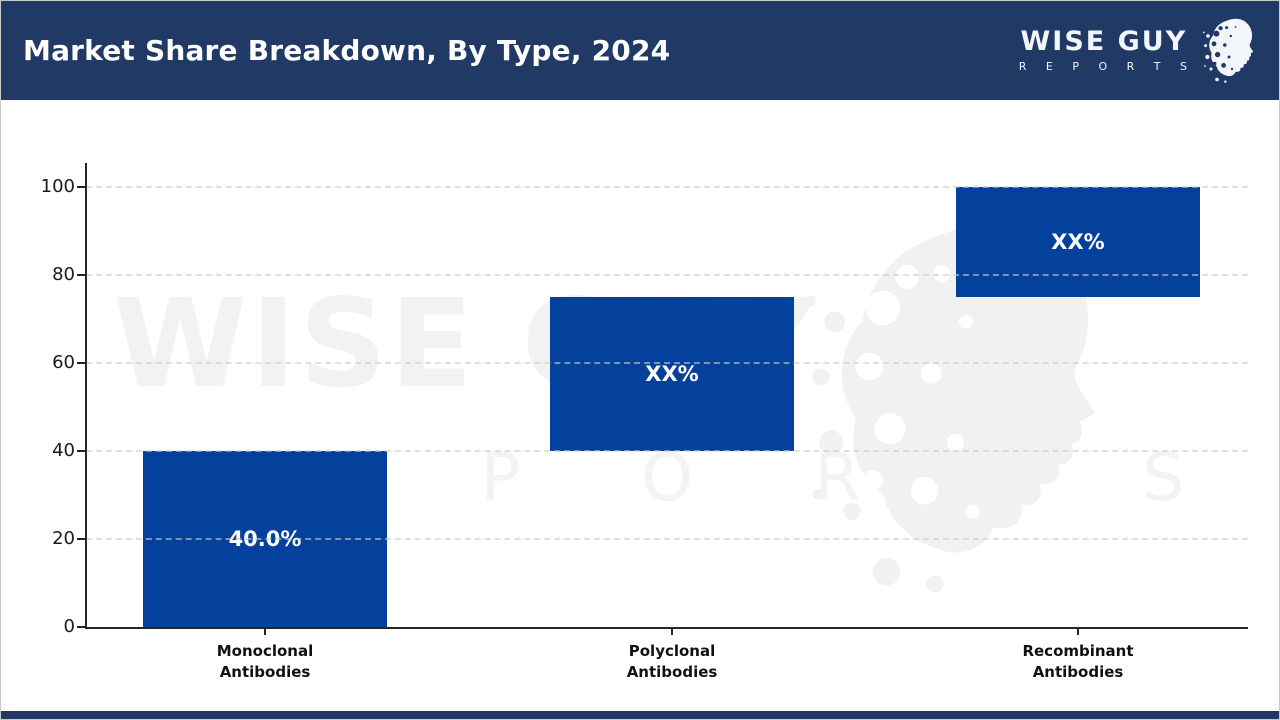 Image resolution: width=1280 pixels, height=720 pixels. What do you see at coordinates (1078, 662) in the screenshot?
I see `x-category-label-recombinant: Recombinant Antibodies` at bounding box center [1078, 662].